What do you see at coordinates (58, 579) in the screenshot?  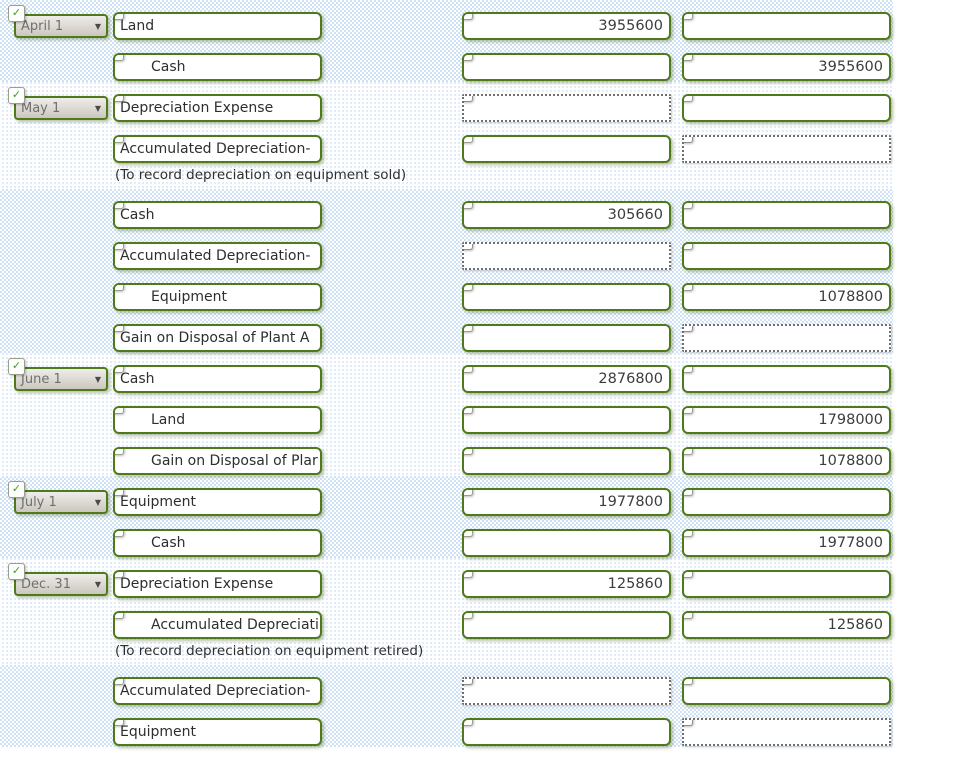 I see `date-select: ✓ Dec. 31 ▼` at bounding box center [58, 579].